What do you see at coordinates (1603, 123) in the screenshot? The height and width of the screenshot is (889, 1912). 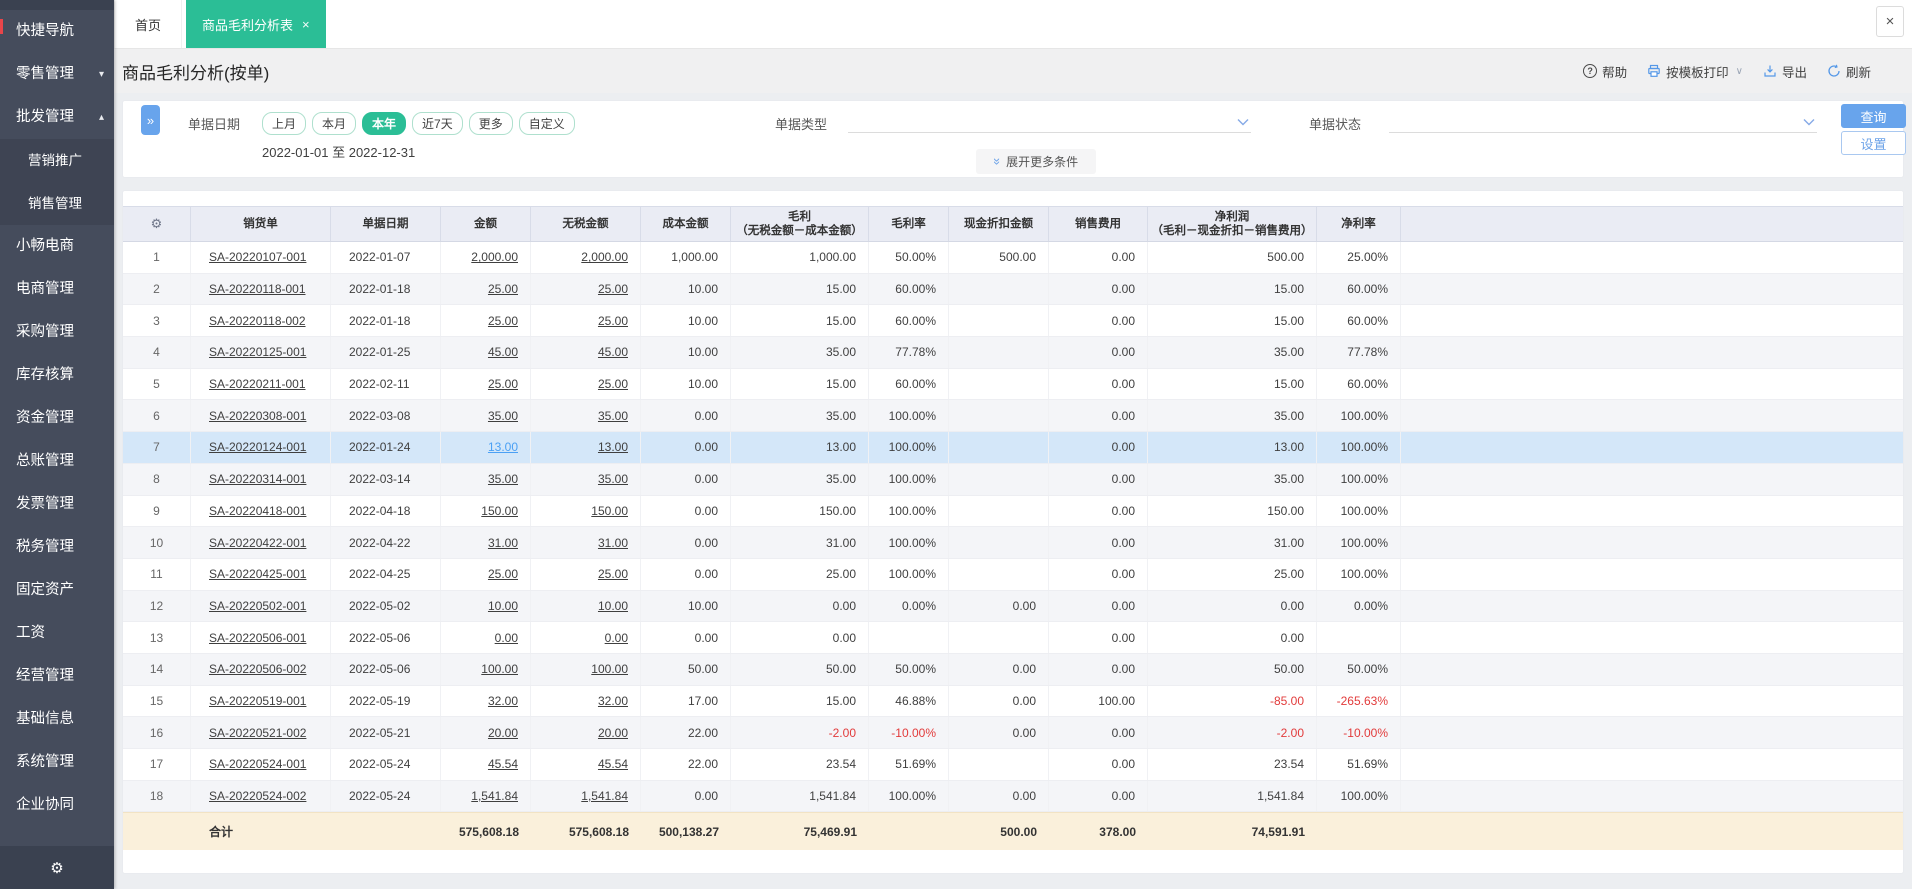 I see `doc-status-select` at bounding box center [1603, 123].